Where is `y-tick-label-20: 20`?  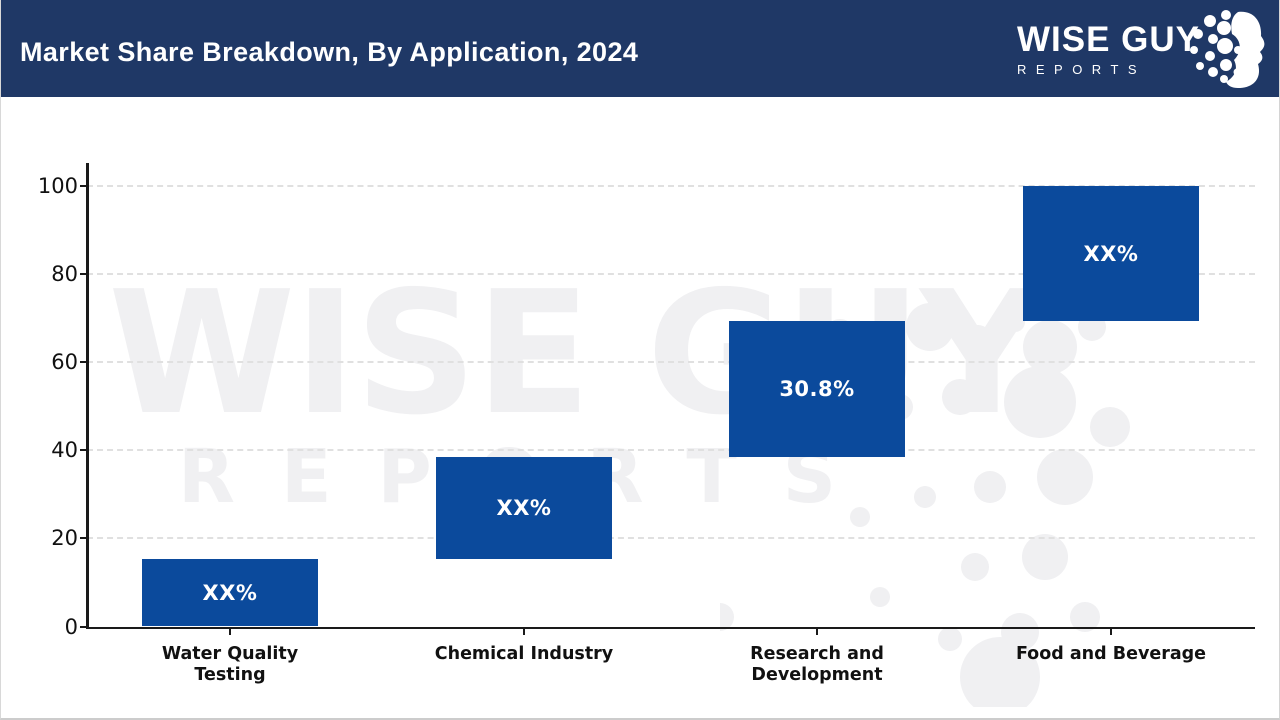
y-tick-label-20: 20 is located at coordinates (64, 538).